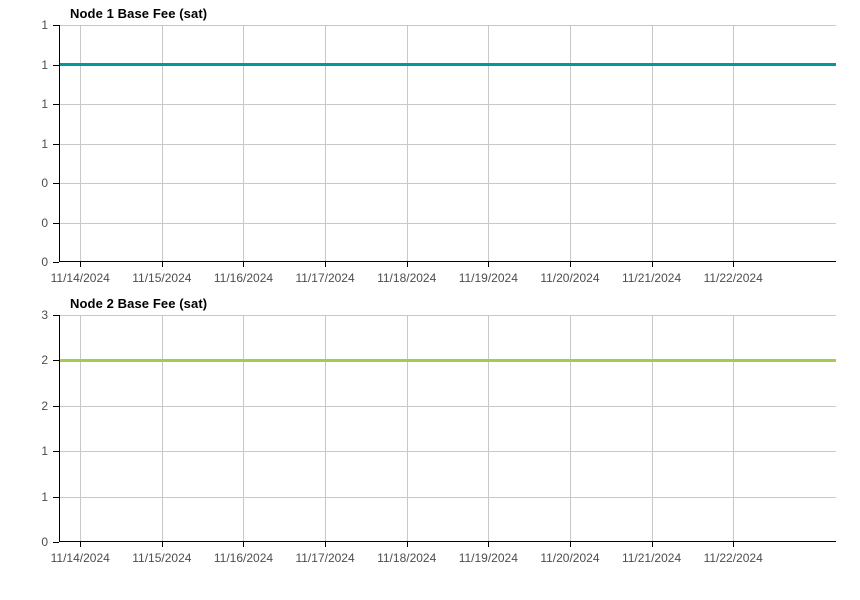  I want to click on y-axis-tick-label: 2, so click(44, 360).